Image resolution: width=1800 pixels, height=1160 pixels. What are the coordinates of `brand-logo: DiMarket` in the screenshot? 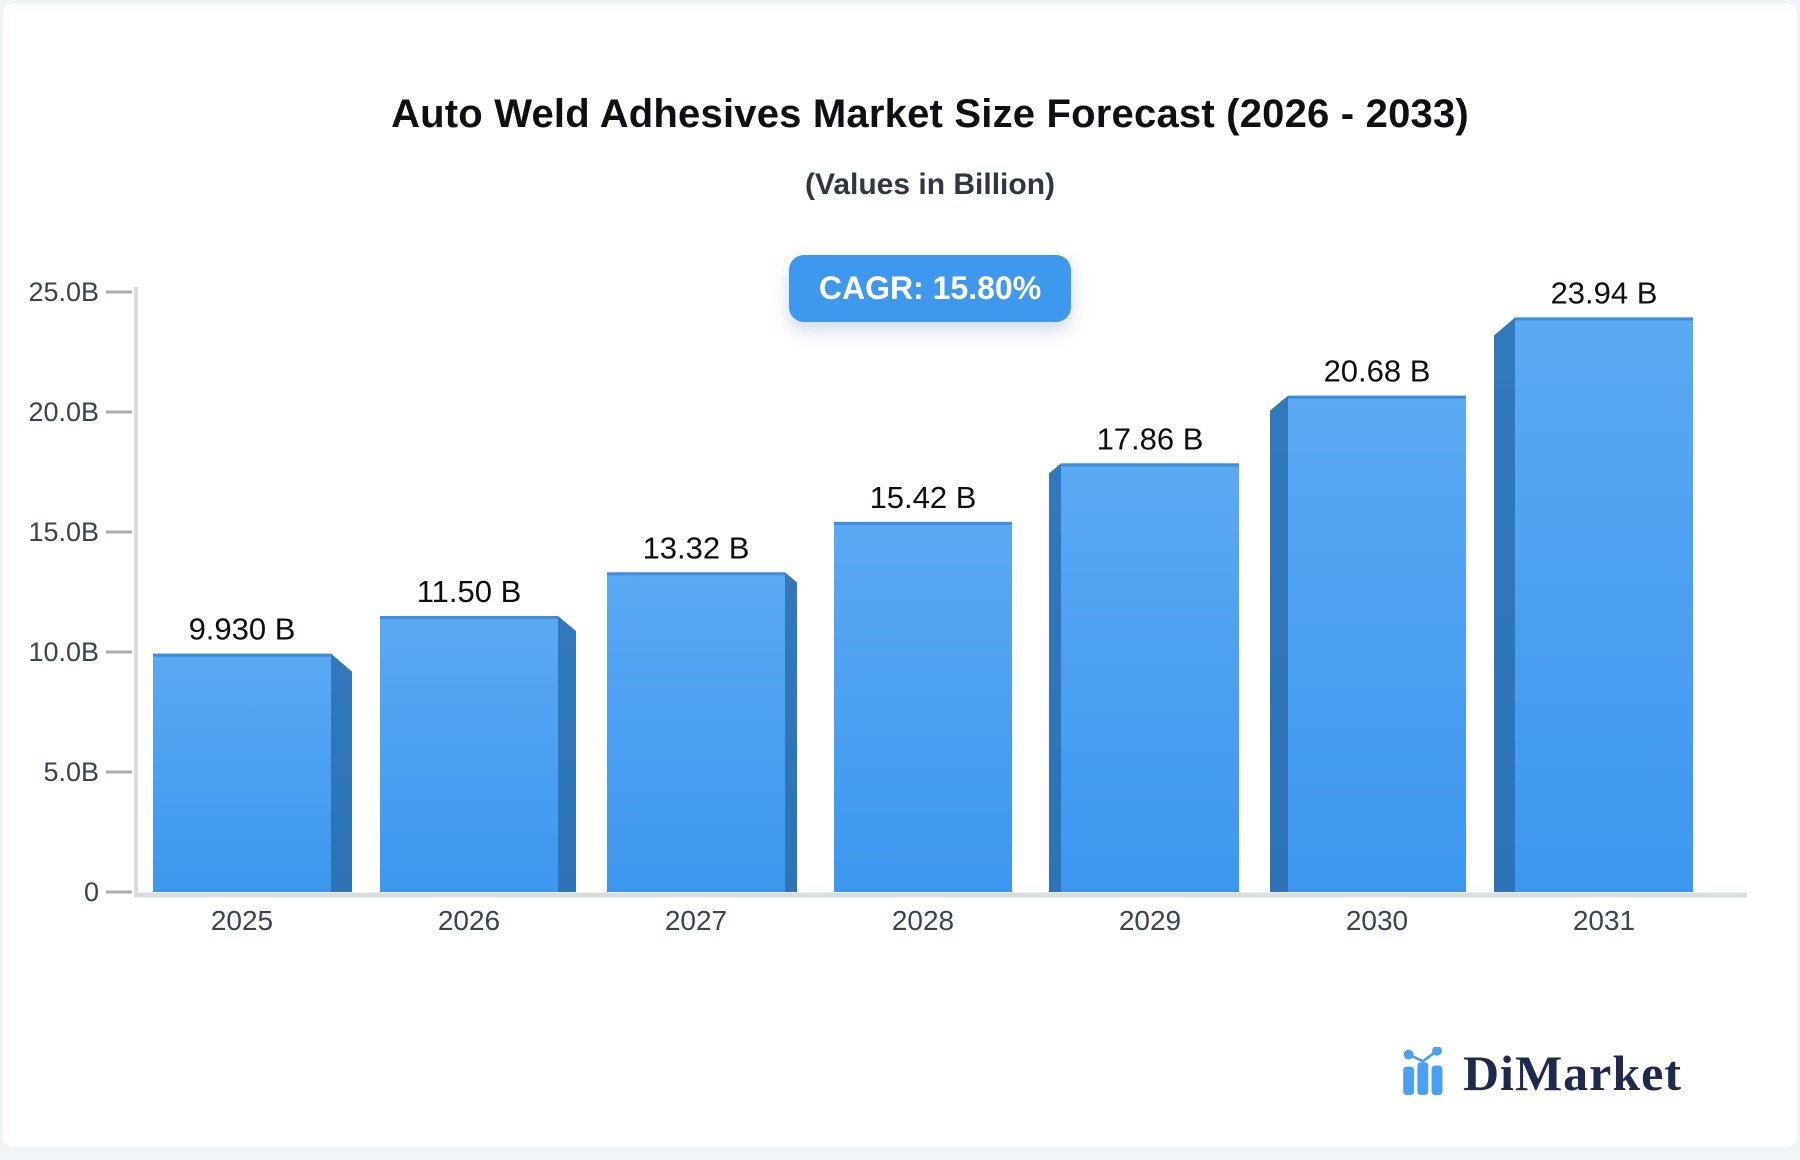 It's located at (1542, 1073).